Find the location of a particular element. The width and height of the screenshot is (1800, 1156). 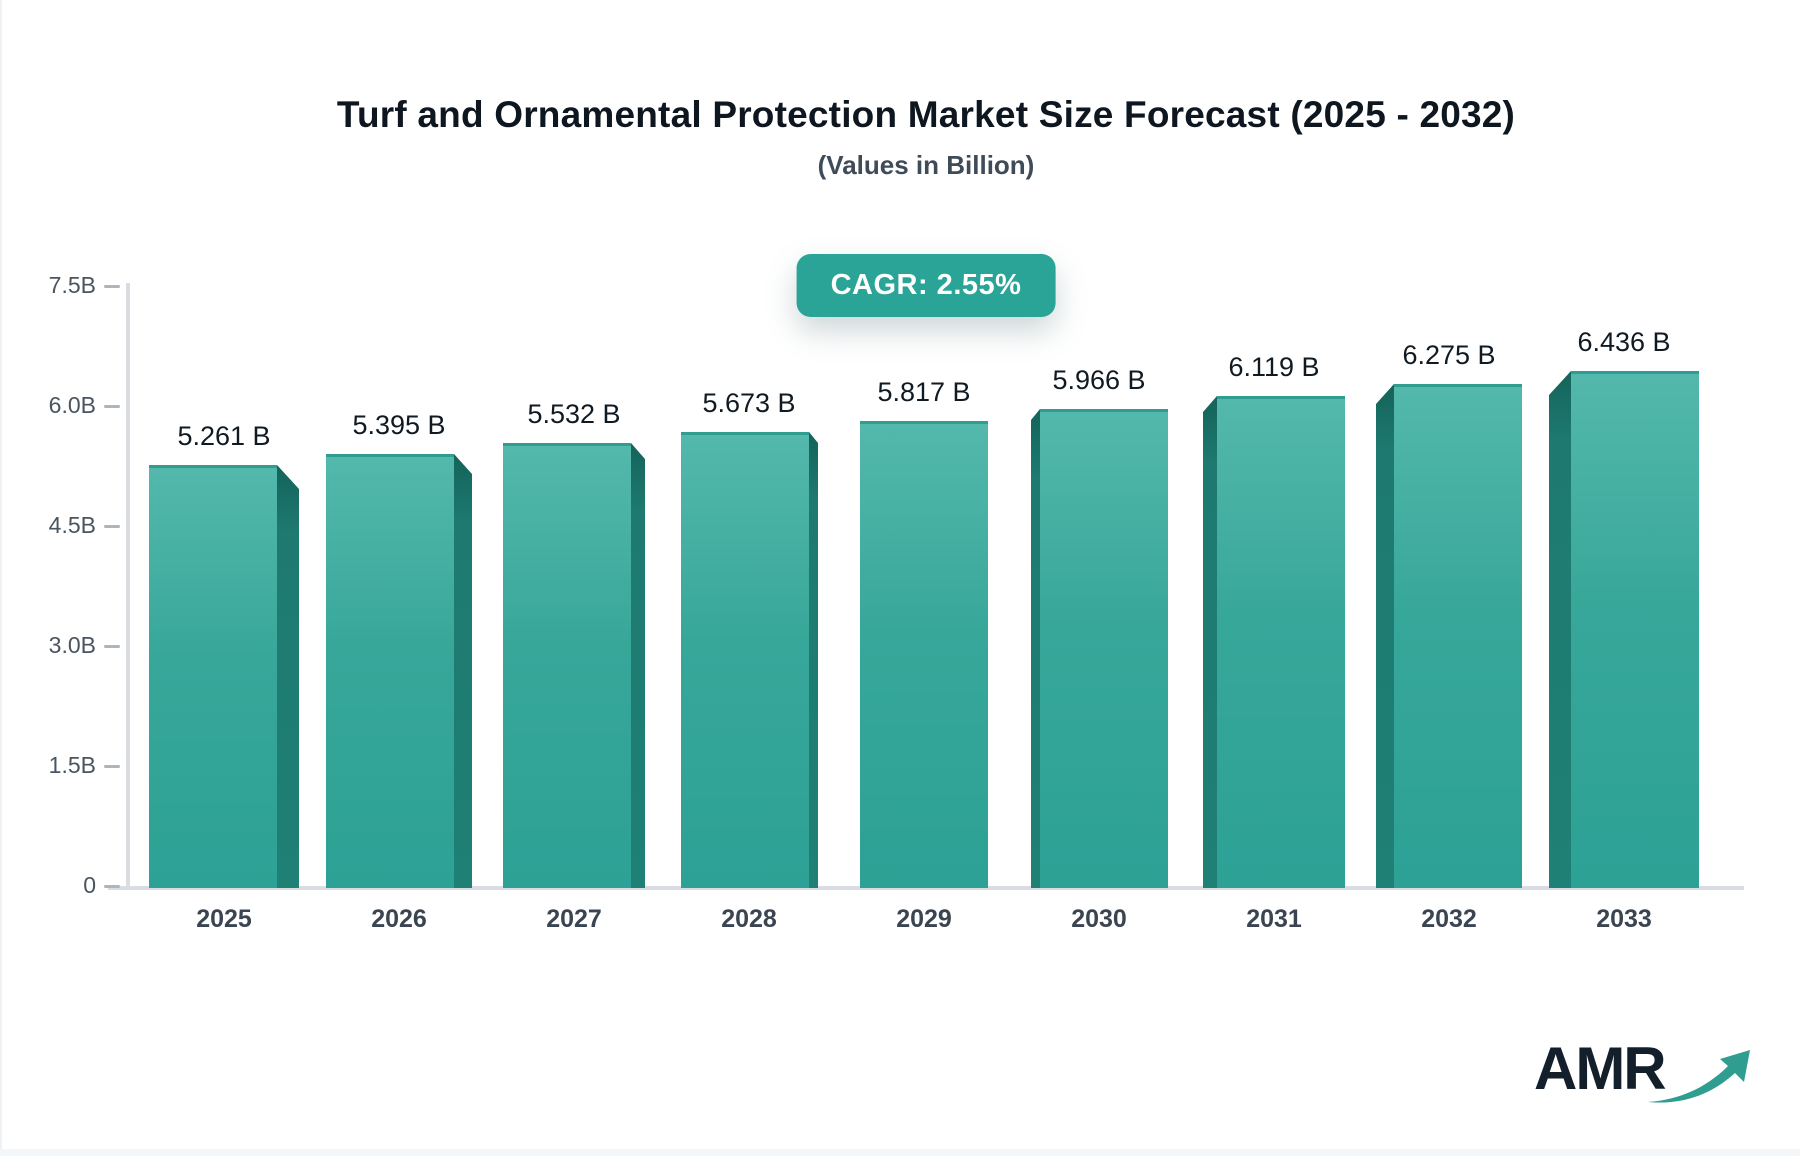

bar-value-label: 5.817 B is located at coordinates (924, 392).